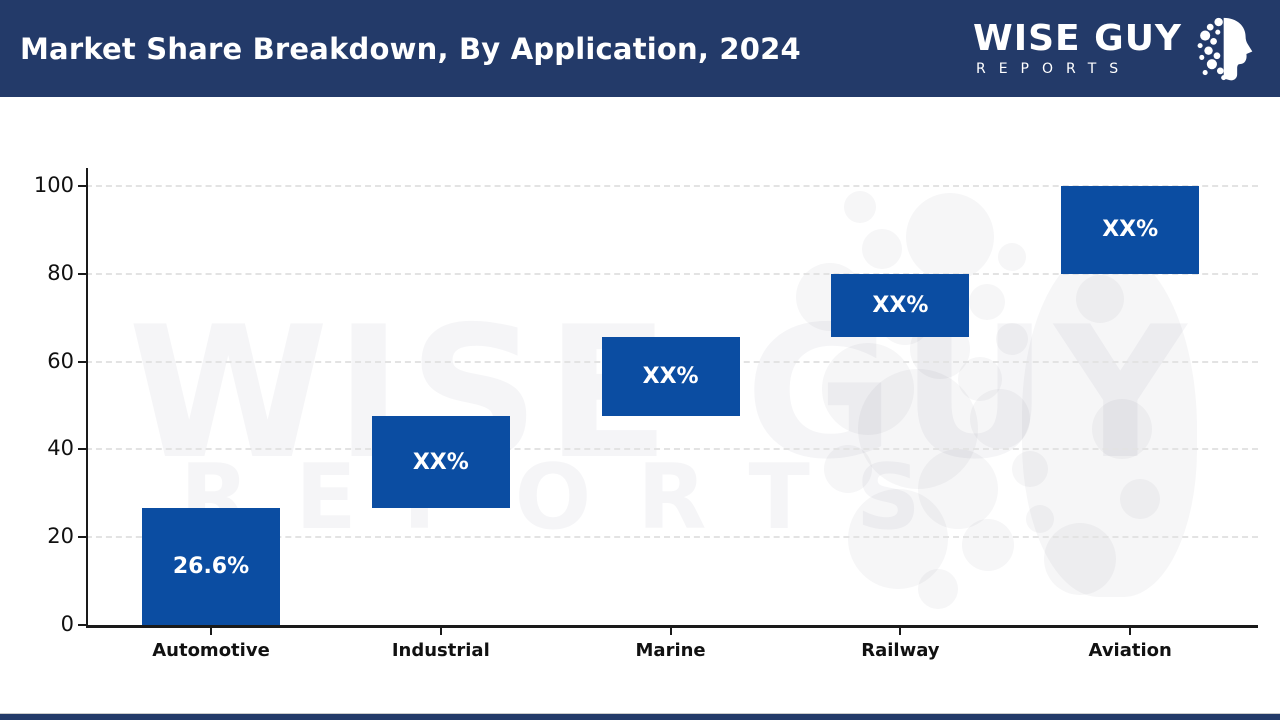 Image resolution: width=1280 pixels, height=720 pixels. I want to click on wise-guy-logo: WISE GUY REPORTS, so click(1113, 49).